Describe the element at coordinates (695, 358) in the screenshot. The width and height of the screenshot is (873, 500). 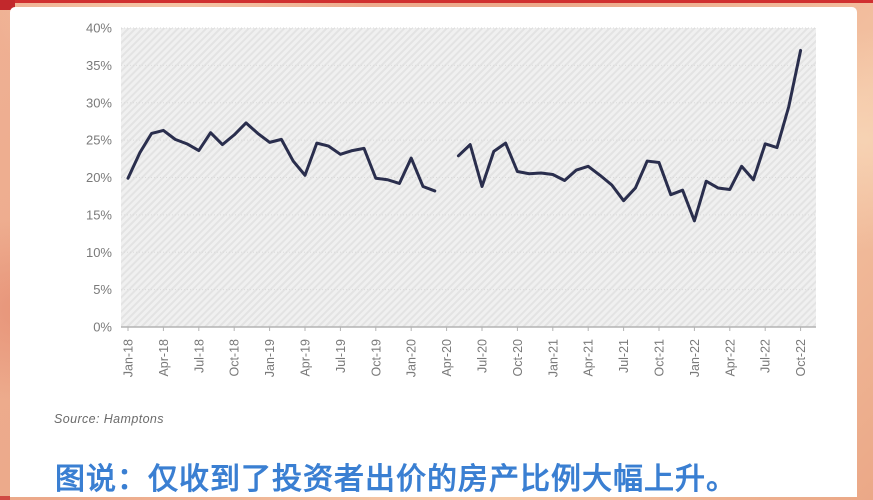
I see `x-axis-label: Jan-22` at that location.